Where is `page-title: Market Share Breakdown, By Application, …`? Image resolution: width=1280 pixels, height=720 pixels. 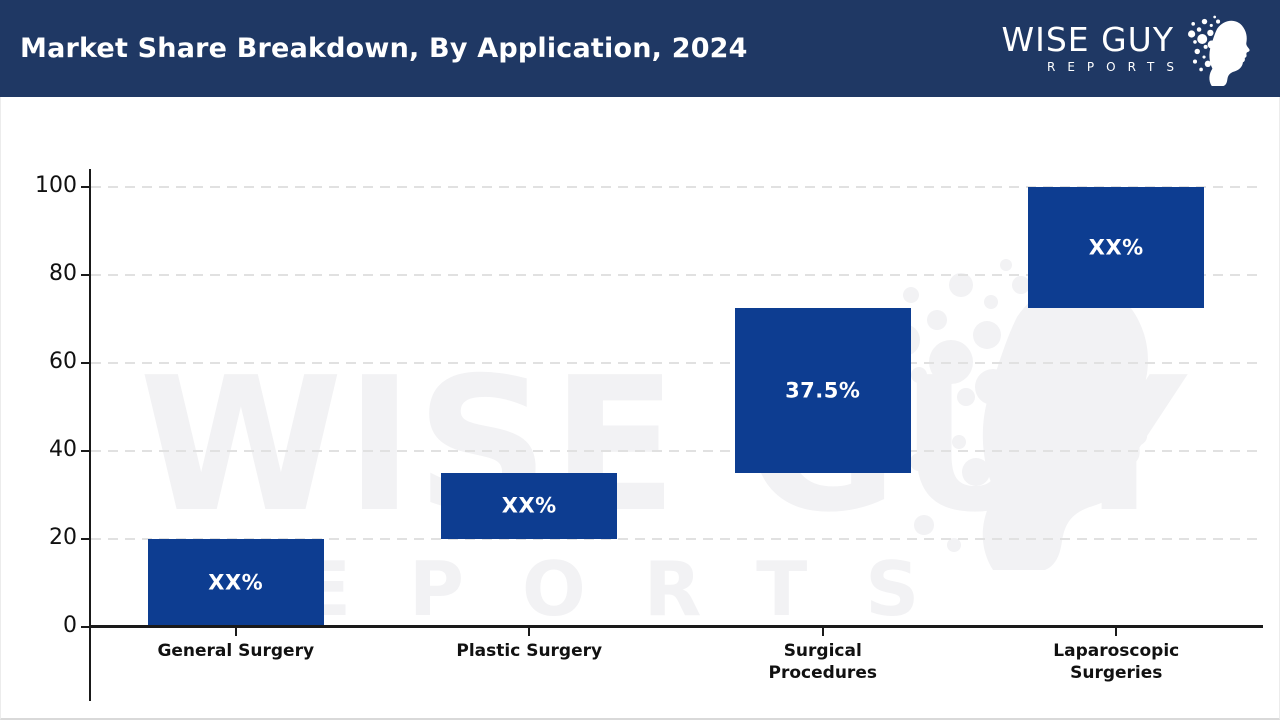 page-title: Market Share Breakdown, By Application, … is located at coordinates (384, 48).